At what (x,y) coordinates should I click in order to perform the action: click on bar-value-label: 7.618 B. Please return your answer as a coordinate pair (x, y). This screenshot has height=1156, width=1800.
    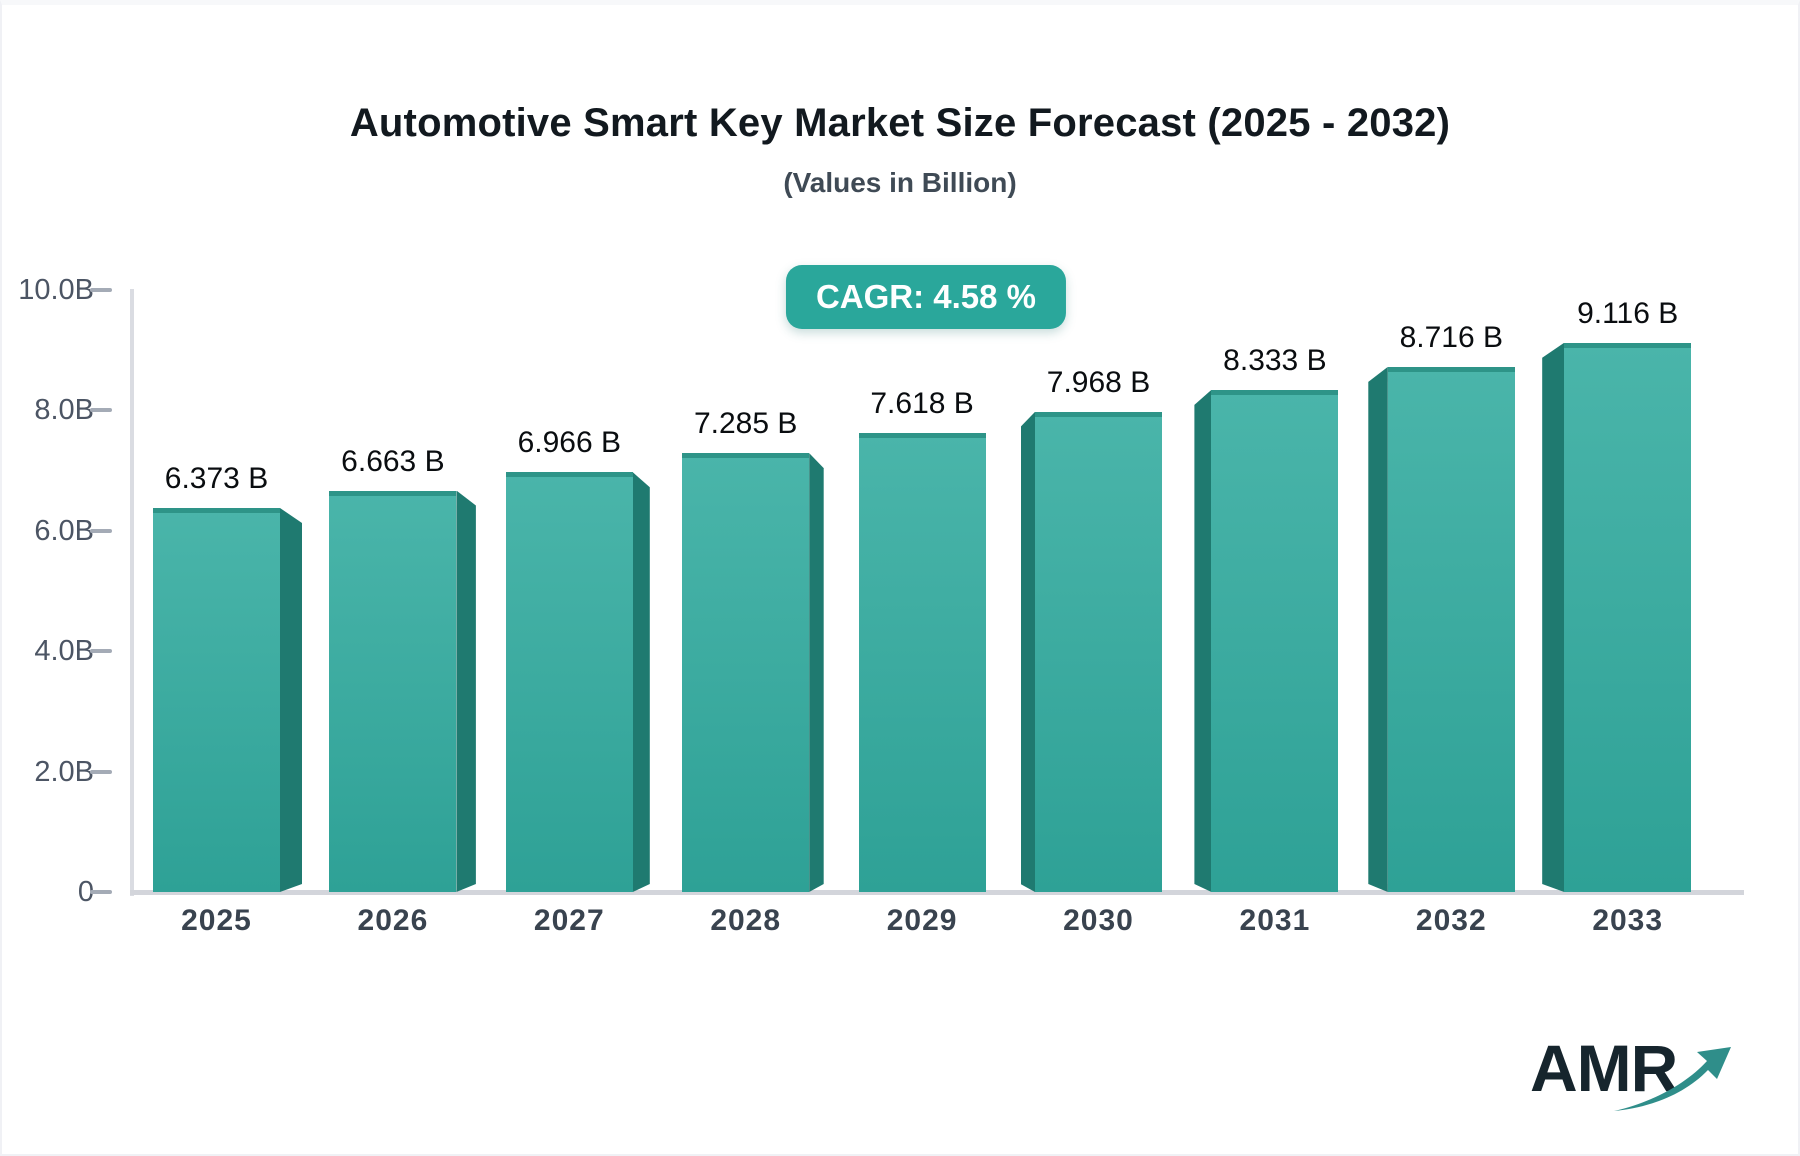
    Looking at the image, I should click on (922, 403).